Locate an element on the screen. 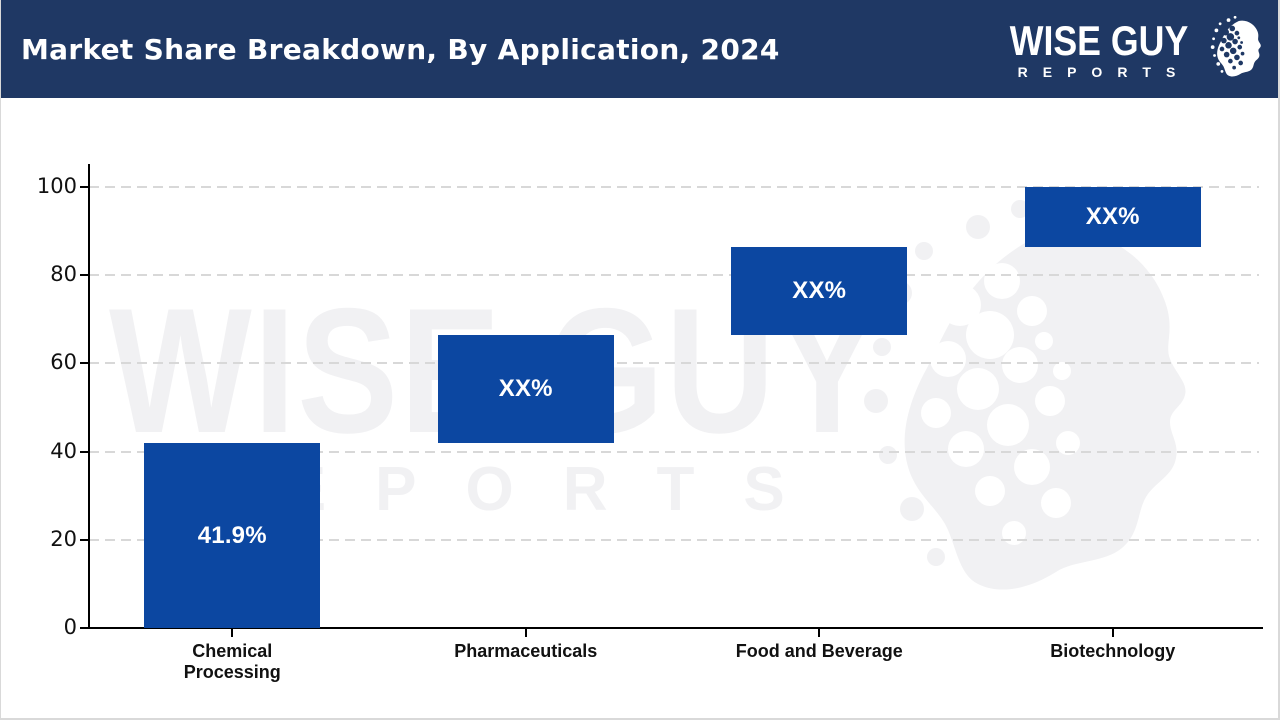 The image size is (1280, 720). brand-name: WISE GUY is located at coordinates (1099, 40).